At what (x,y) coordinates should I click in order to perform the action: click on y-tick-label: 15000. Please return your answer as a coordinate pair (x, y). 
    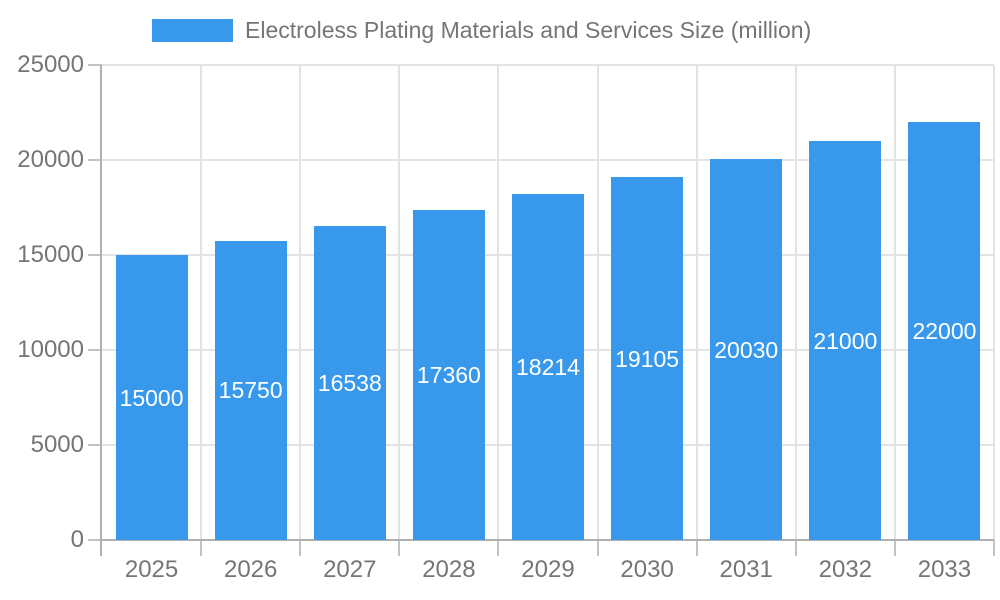
    Looking at the image, I should click on (50, 254).